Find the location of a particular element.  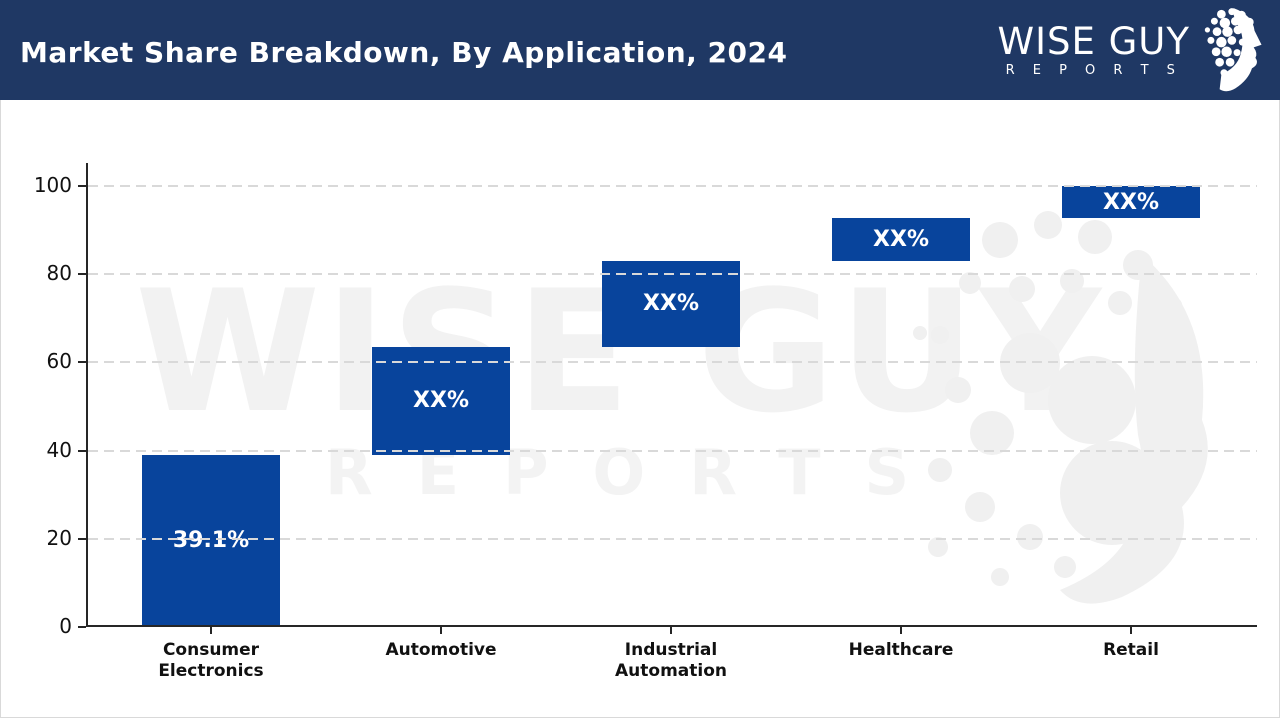

wiseguy-logo: WISE GUY R E P O R T S is located at coordinates (1135, 50).